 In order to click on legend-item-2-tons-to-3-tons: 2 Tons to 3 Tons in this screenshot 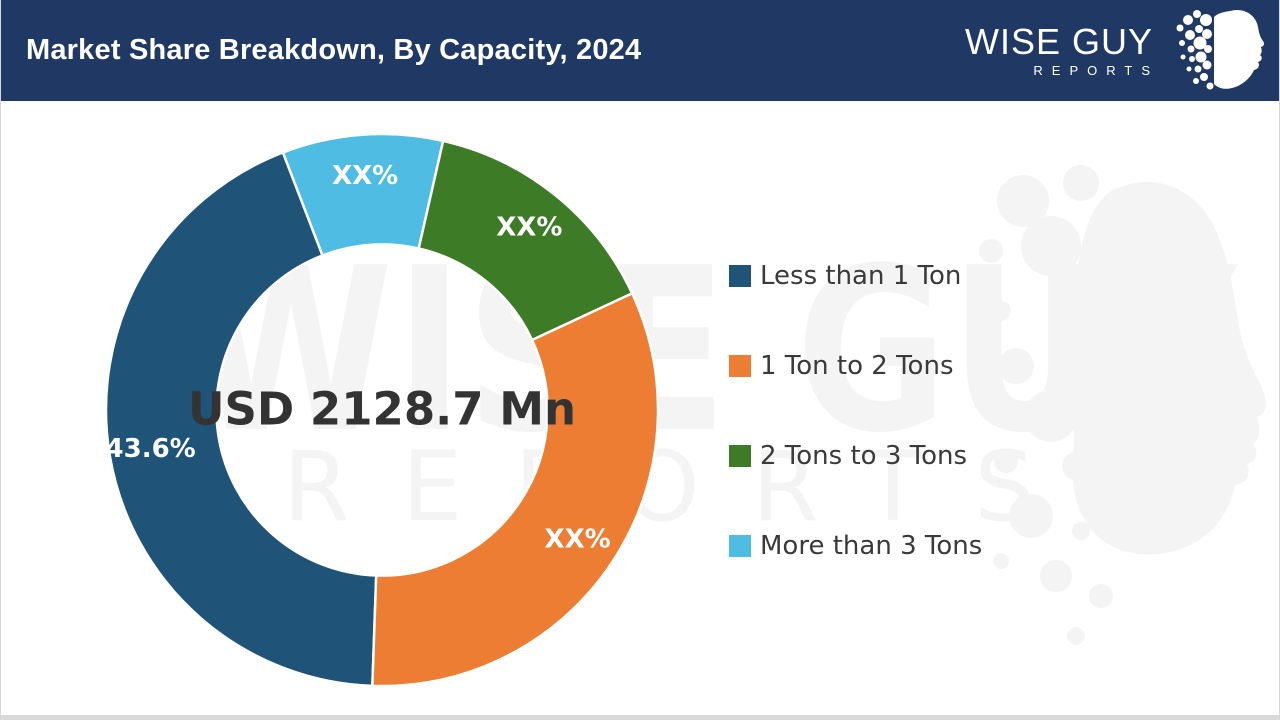, I will do `click(855, 456)`.